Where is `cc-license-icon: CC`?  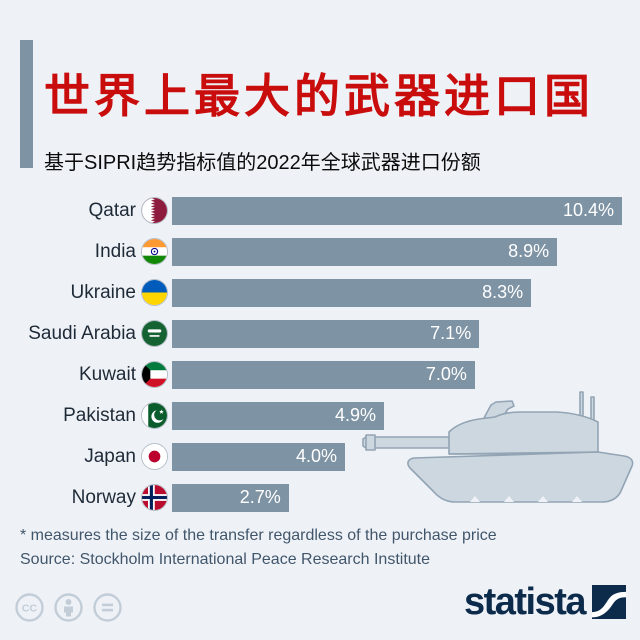
cc-license-icon: CC is located at coordinates (29, 607).